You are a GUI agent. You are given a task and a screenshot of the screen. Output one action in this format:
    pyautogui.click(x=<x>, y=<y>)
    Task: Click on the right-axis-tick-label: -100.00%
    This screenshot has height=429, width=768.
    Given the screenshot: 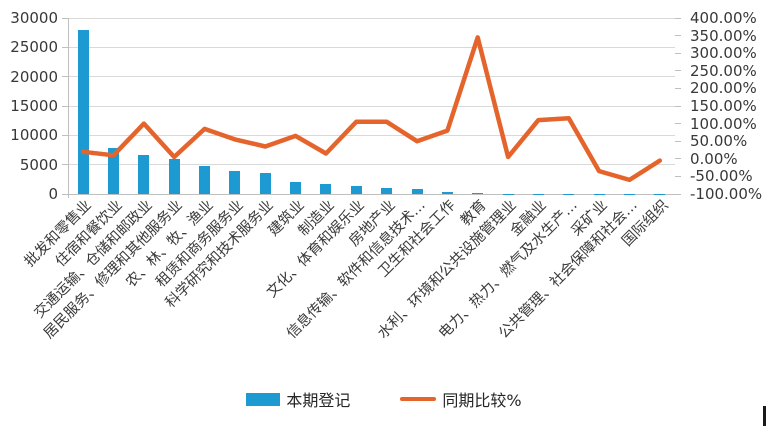 What is the action you would take?
    pyautogui.click(x=726, y=194)
    